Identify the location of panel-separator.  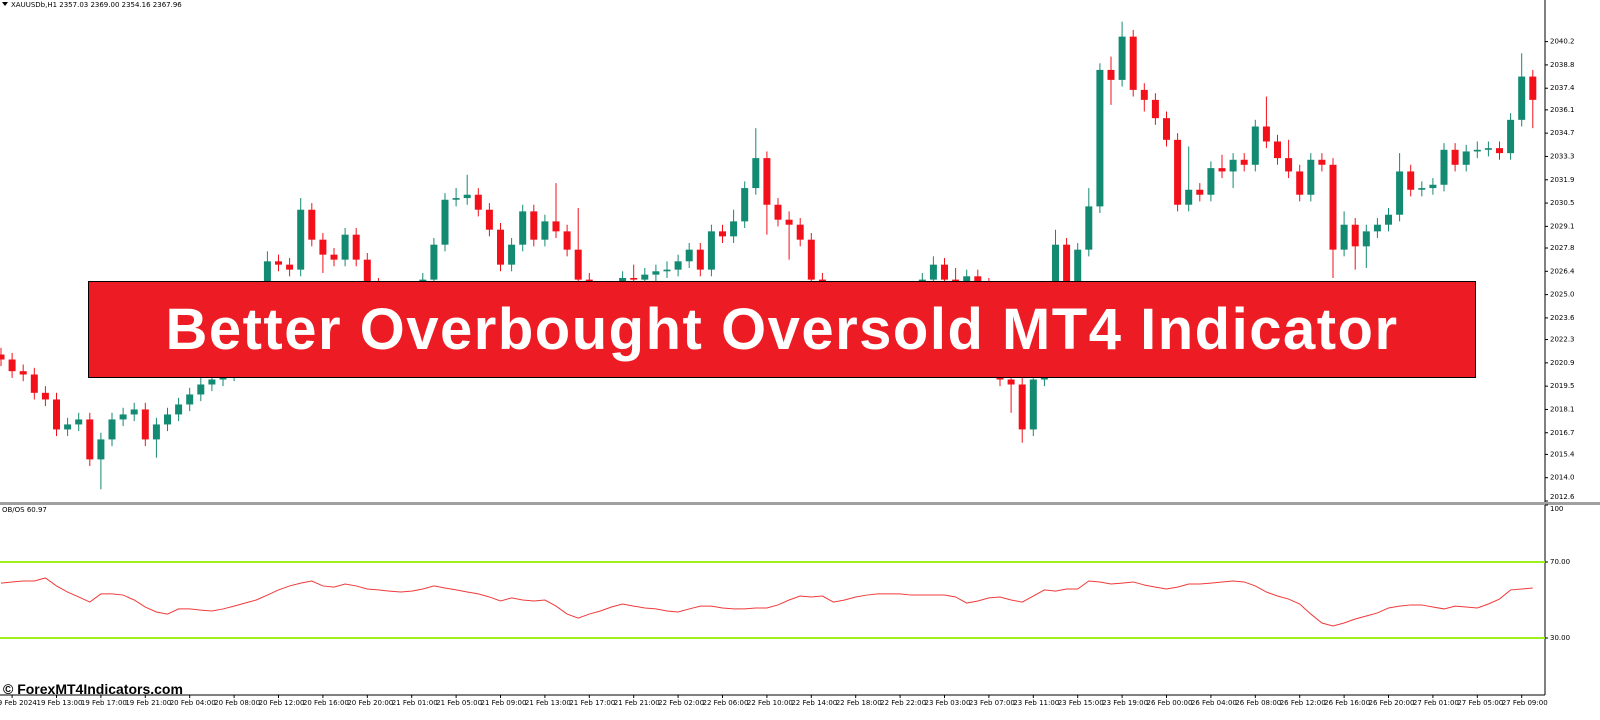
(800, 503).